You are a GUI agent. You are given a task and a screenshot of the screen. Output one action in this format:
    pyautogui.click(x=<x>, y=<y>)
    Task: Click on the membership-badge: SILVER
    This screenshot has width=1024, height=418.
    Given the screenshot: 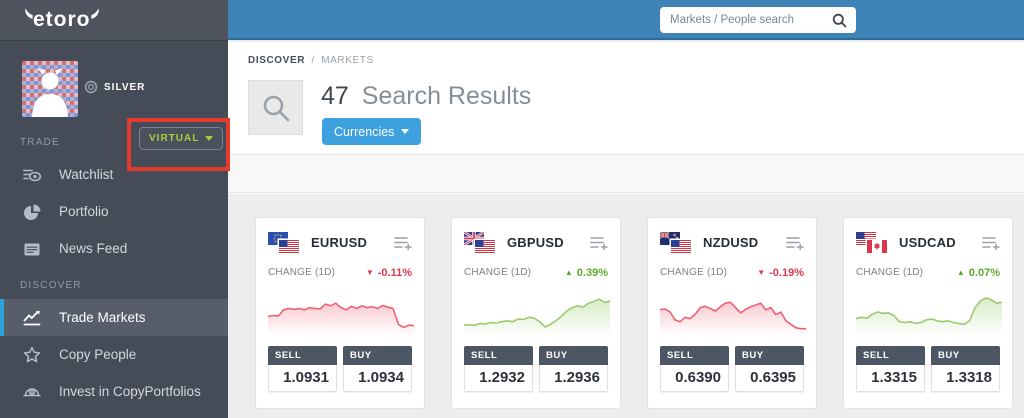 What is the action you would take?
    pyautogui.click(x=114, y=87)
    